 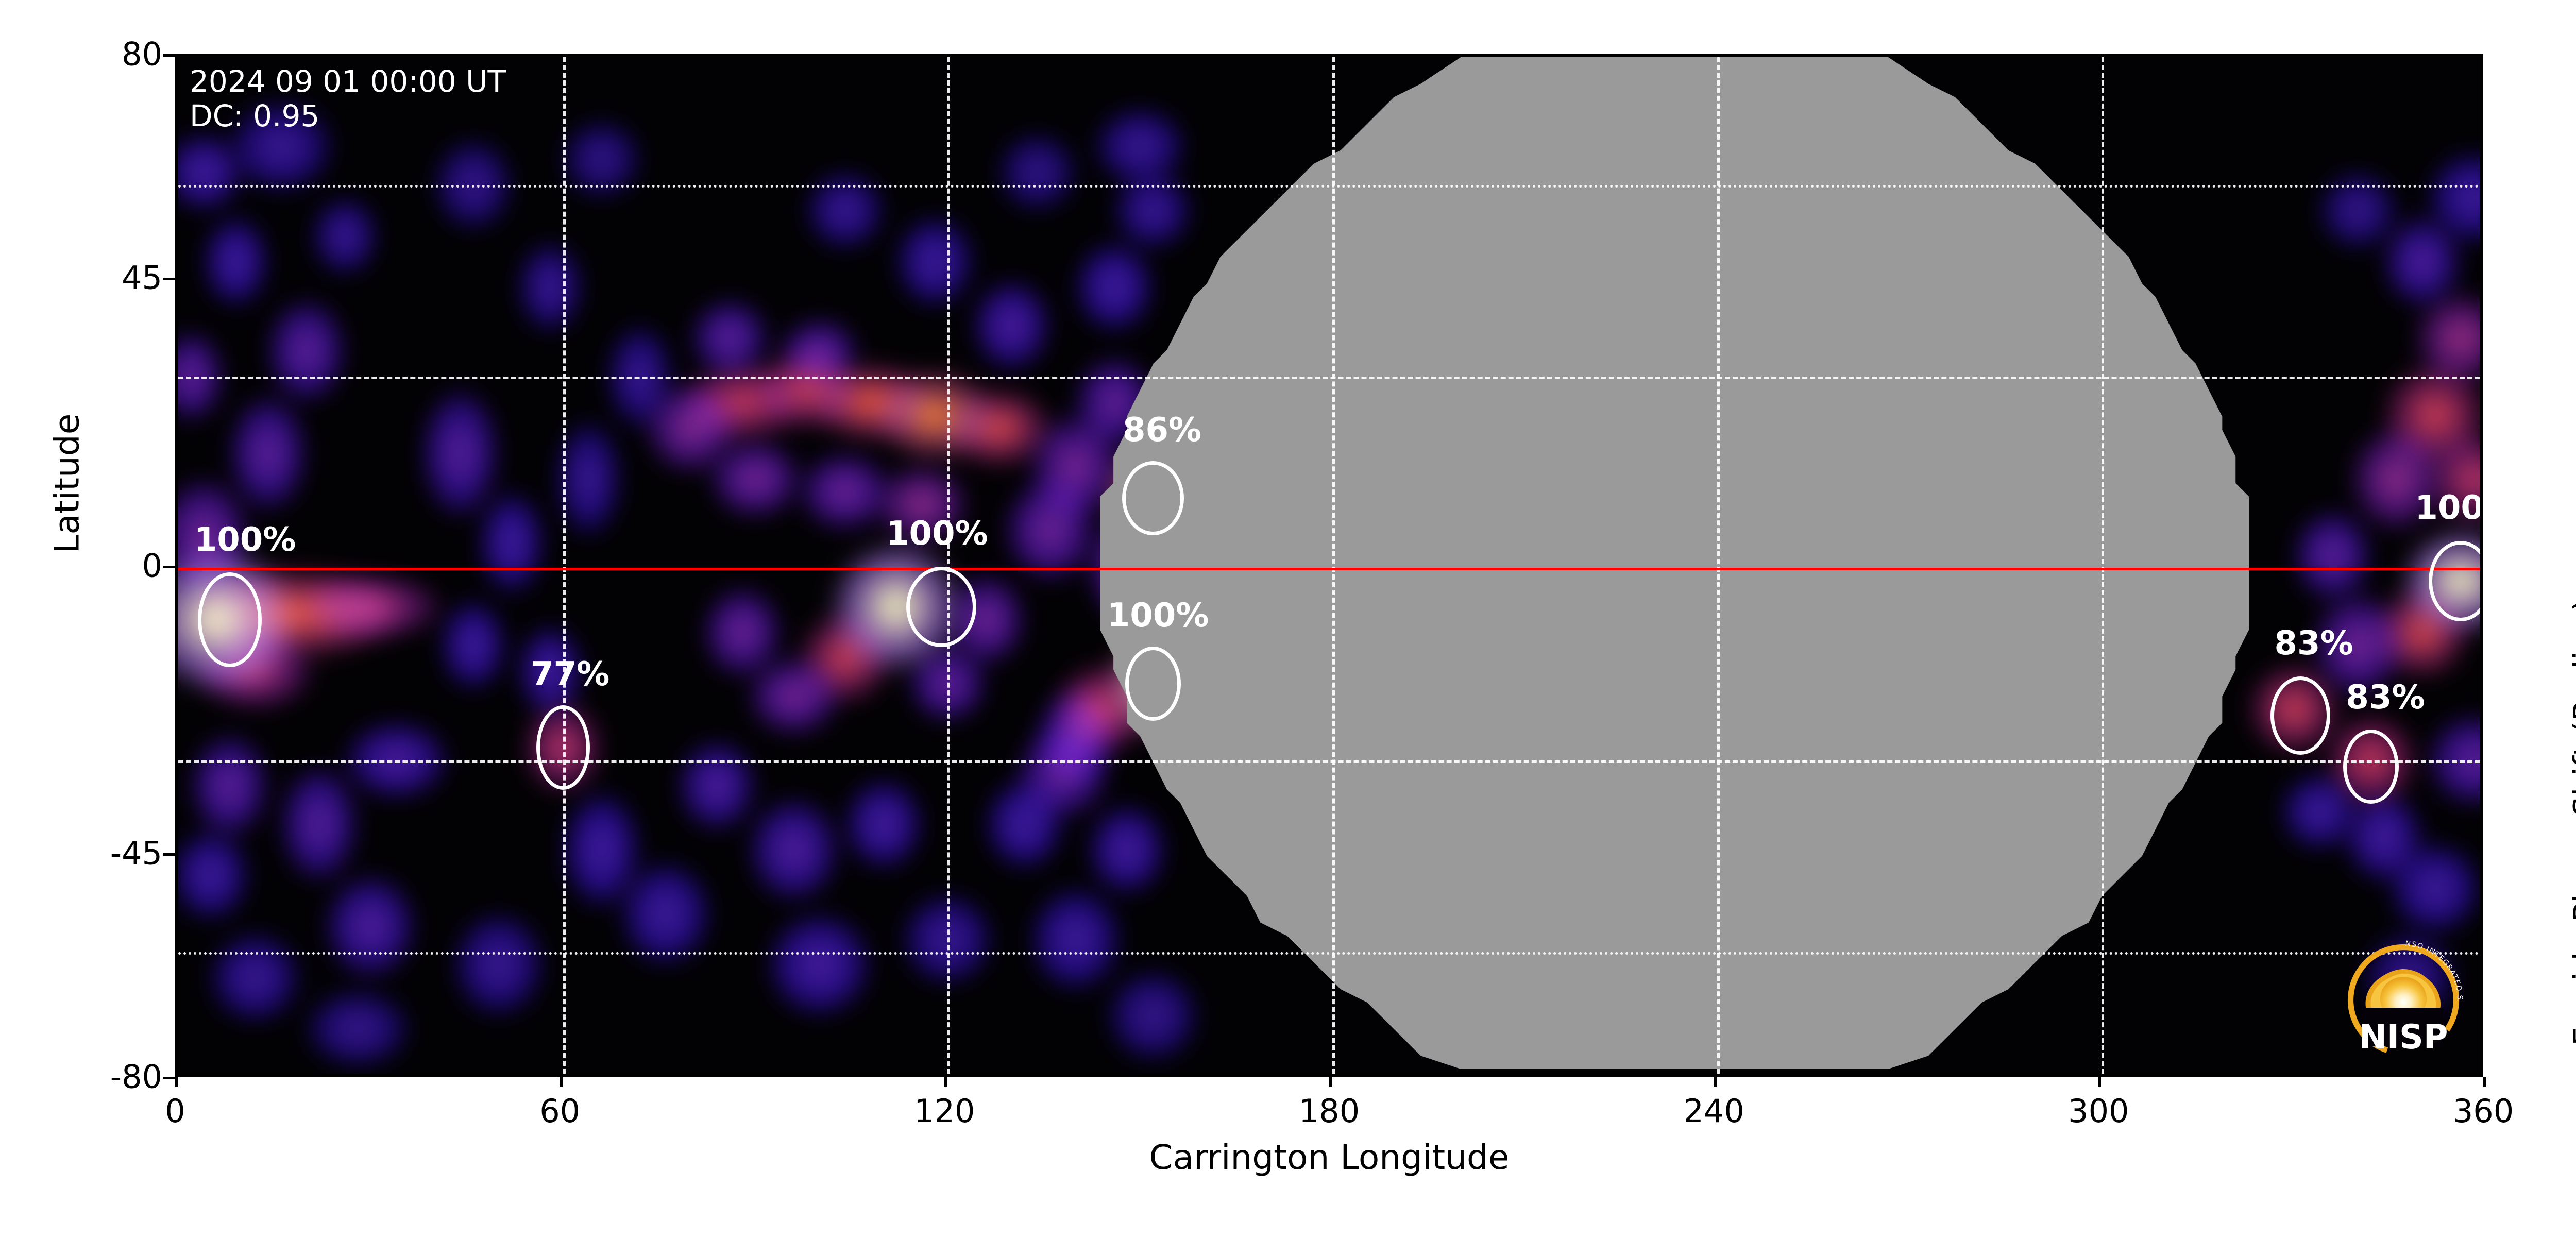 What do you see at coordinates (2401, 996) in the screenshot?
I see `nisp-logo: NISP NSO INTEGRATED SYNOPTIC PROGRAM` at bounding box center [2401, 996].